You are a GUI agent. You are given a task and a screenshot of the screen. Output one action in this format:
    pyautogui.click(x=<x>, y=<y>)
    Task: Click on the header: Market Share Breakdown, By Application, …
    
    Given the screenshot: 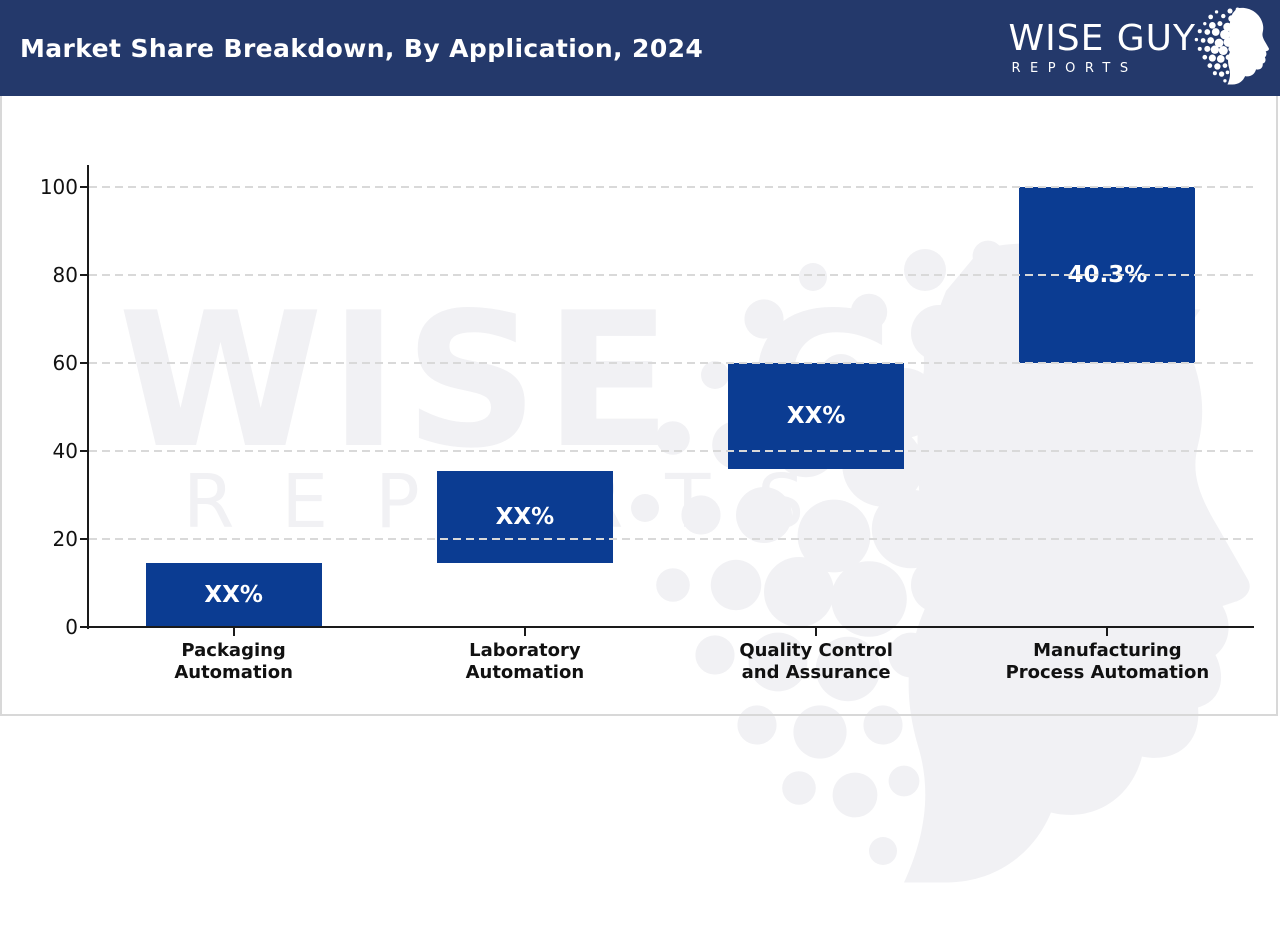 What is the action you would take?
    pyautogui.click(x=640, y=48)
    